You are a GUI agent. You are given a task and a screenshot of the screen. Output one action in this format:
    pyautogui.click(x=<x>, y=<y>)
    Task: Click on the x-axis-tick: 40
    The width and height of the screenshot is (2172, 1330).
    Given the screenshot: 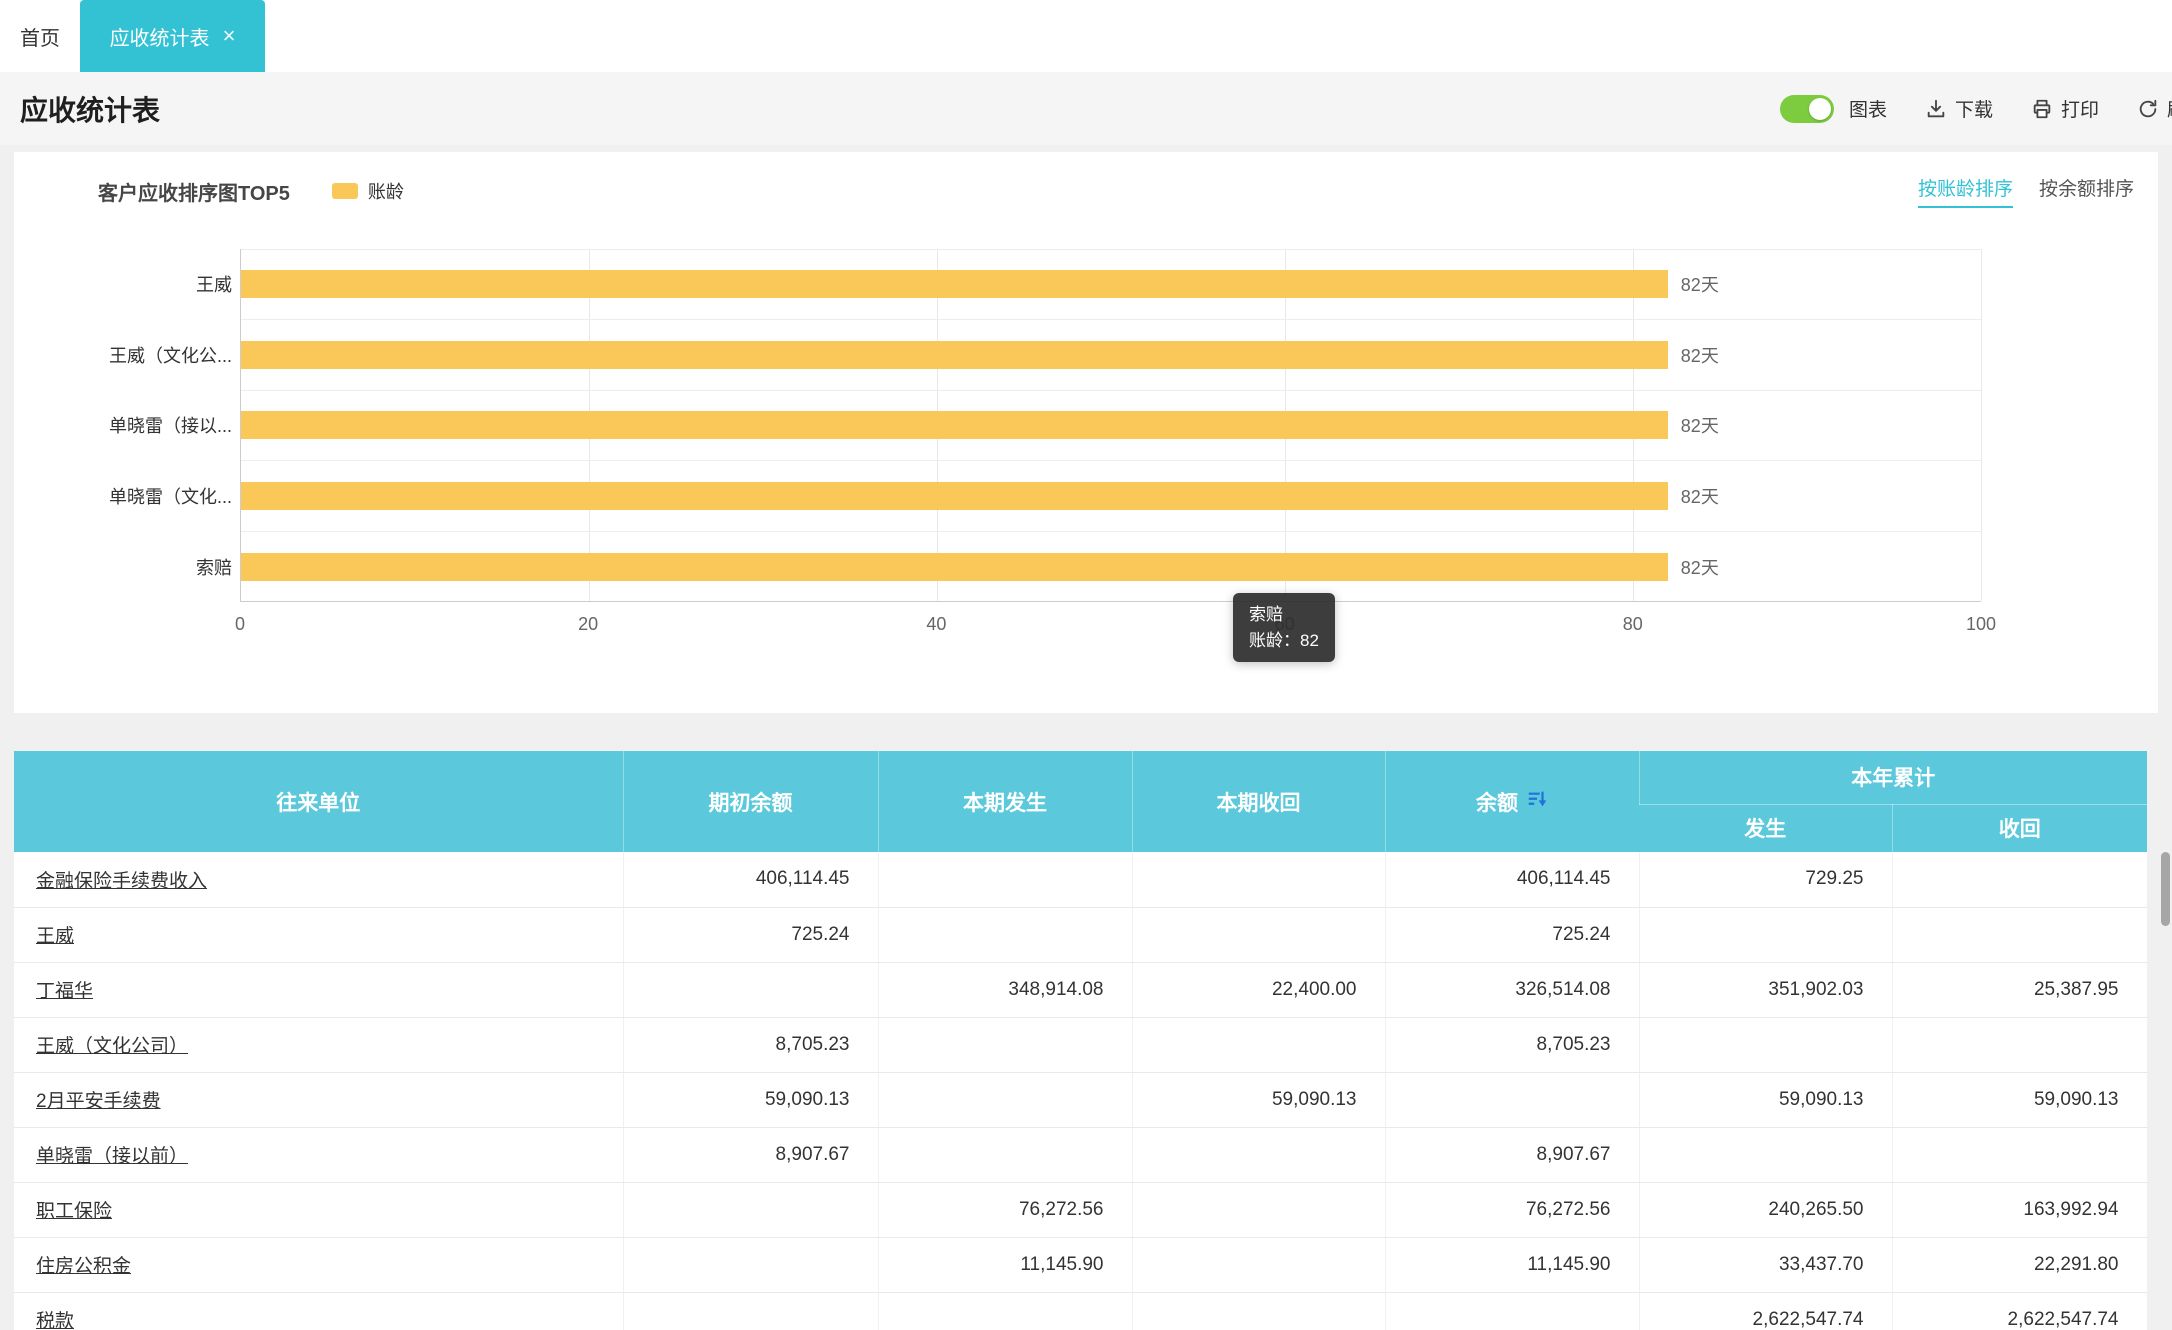 What is the action you would take?
    pyautogui.click(x=936, y=624)
    